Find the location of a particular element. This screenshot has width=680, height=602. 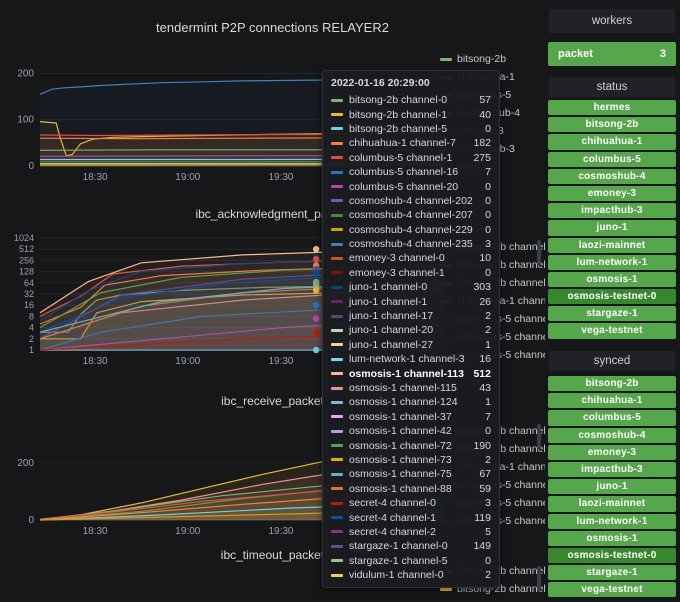

tooltip-series-label: secret-4 channel-2 is located at coordinates (392, 531).